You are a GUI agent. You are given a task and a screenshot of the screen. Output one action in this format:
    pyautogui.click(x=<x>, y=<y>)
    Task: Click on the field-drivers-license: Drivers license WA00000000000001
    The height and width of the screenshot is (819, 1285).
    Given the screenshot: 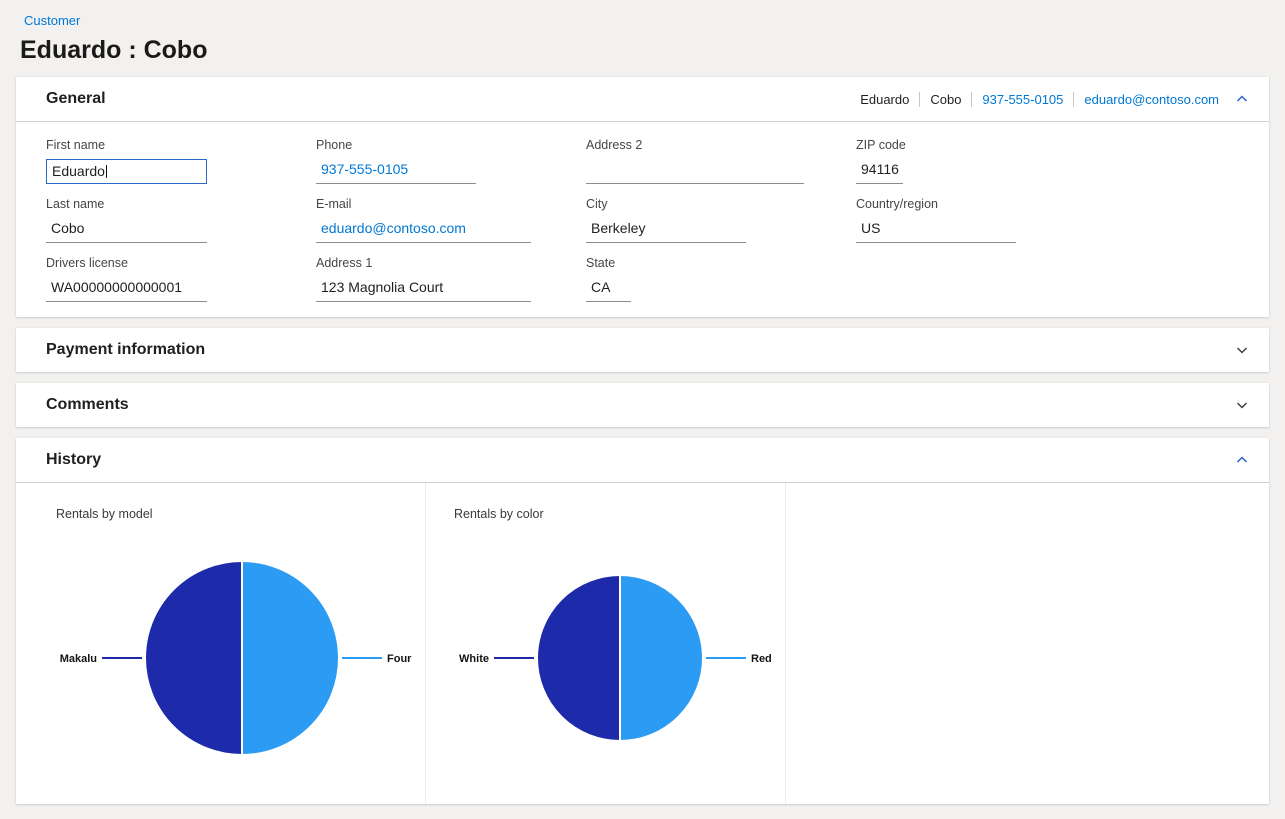 What is the action you would take?
    pyautogui.click(x=181, y=279)
    